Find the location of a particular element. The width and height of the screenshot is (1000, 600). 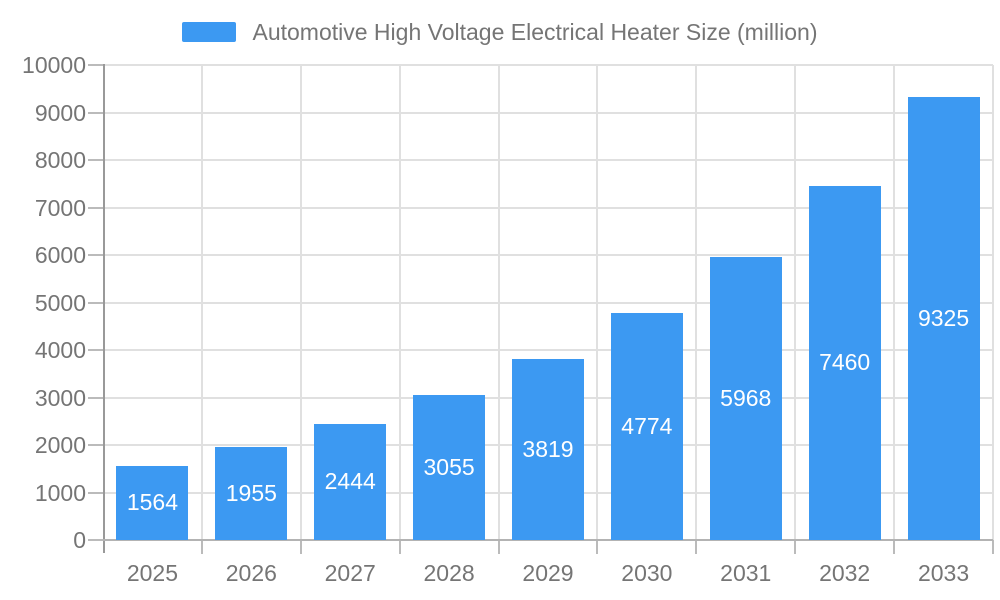

bar-value-label: 1564 is located at coordinates (152, 502).